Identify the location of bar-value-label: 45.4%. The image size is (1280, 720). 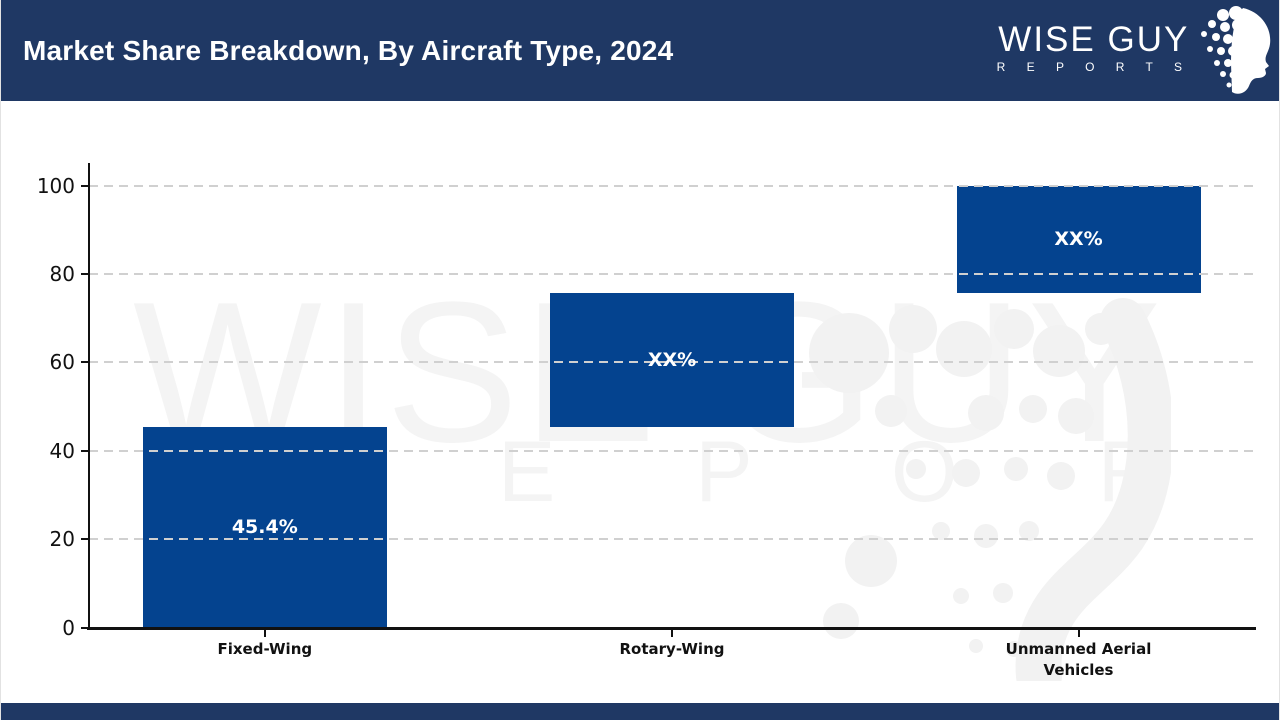
(264, 527).